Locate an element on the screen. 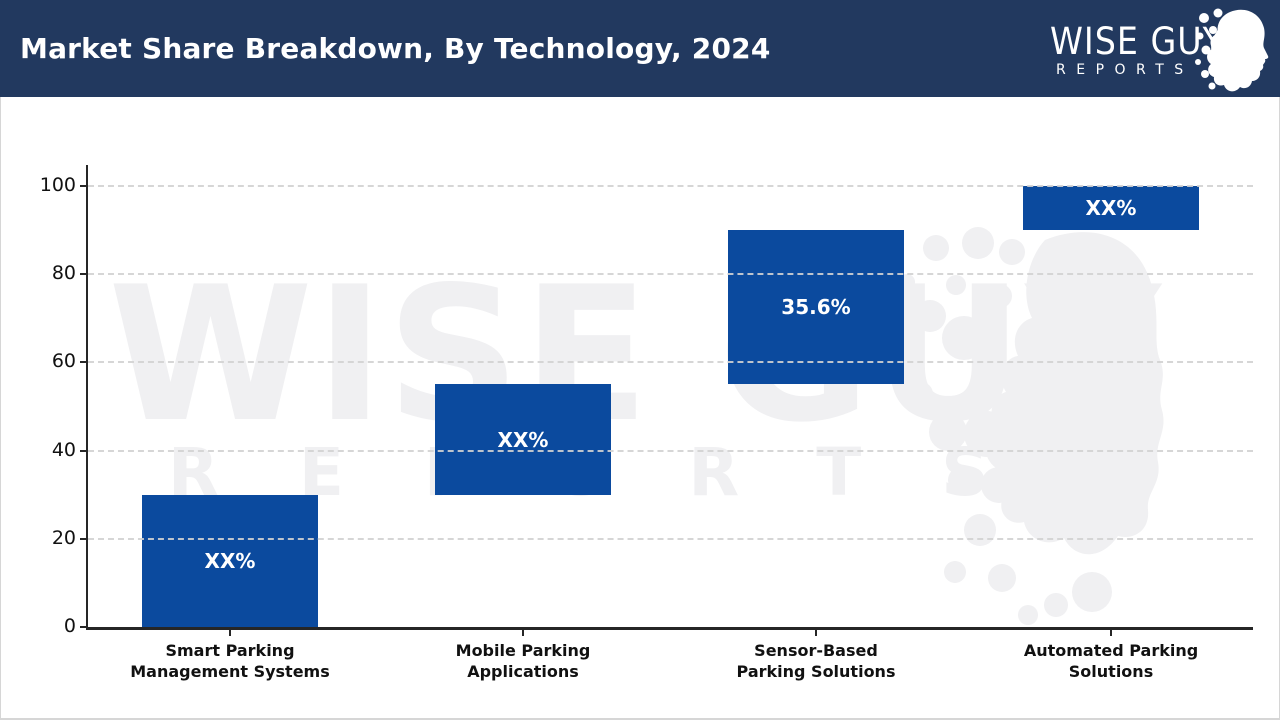 The height and width of the screenshot is (720, 1280). y-tick-label: 40 is located at coordinates (63, 449).